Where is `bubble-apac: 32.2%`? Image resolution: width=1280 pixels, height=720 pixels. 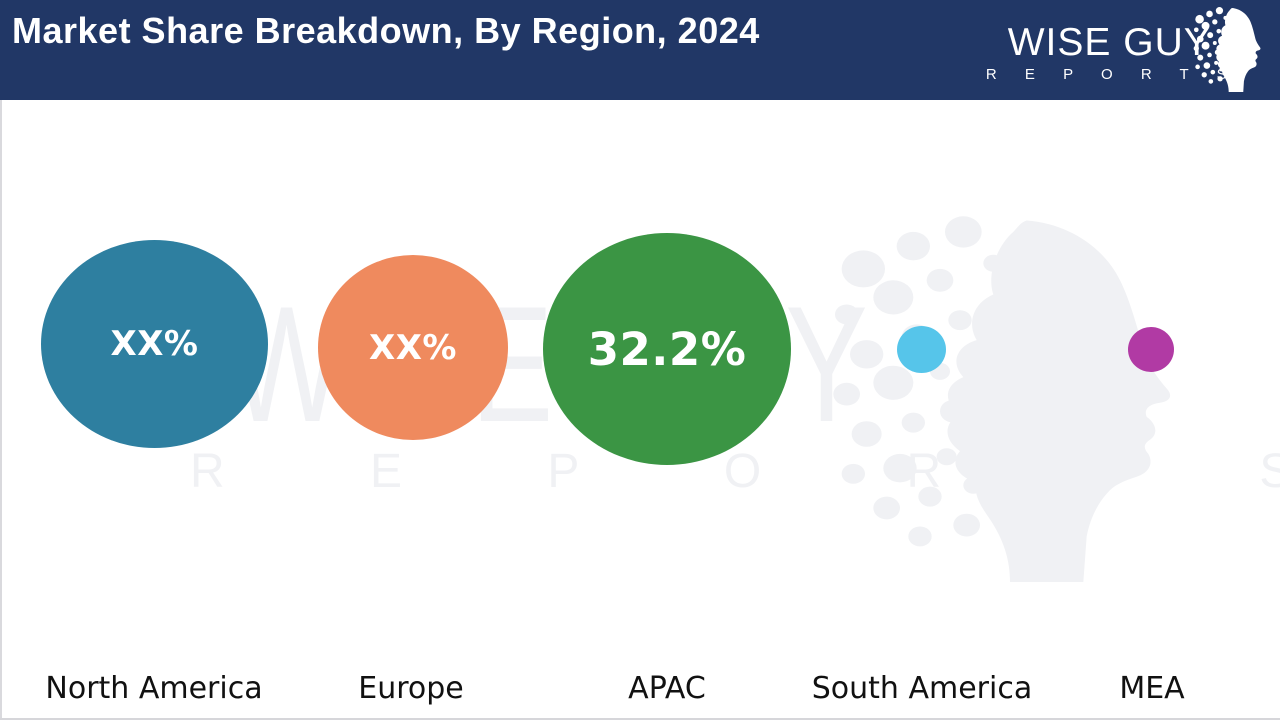 bubble-apac: 32.2% is located at coordinates (667, 349).